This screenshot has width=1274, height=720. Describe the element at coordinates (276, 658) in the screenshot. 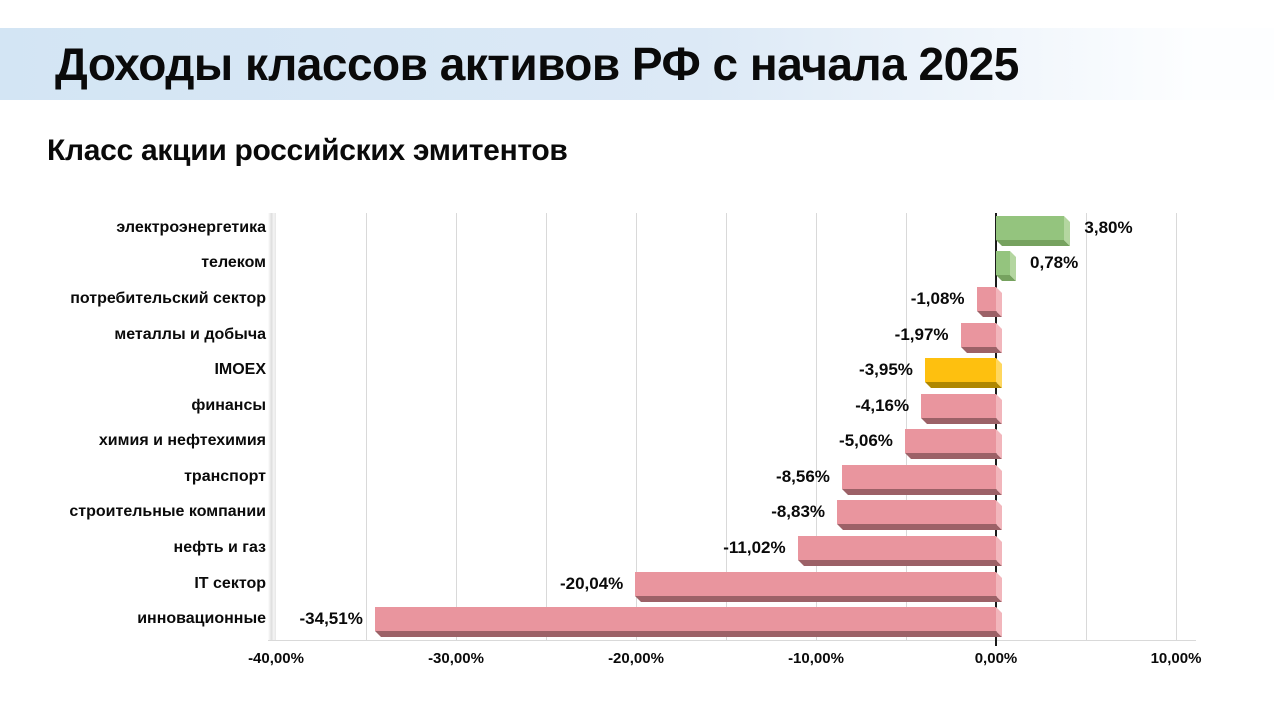

I see `x-tick-label: -40,00%` at that location.